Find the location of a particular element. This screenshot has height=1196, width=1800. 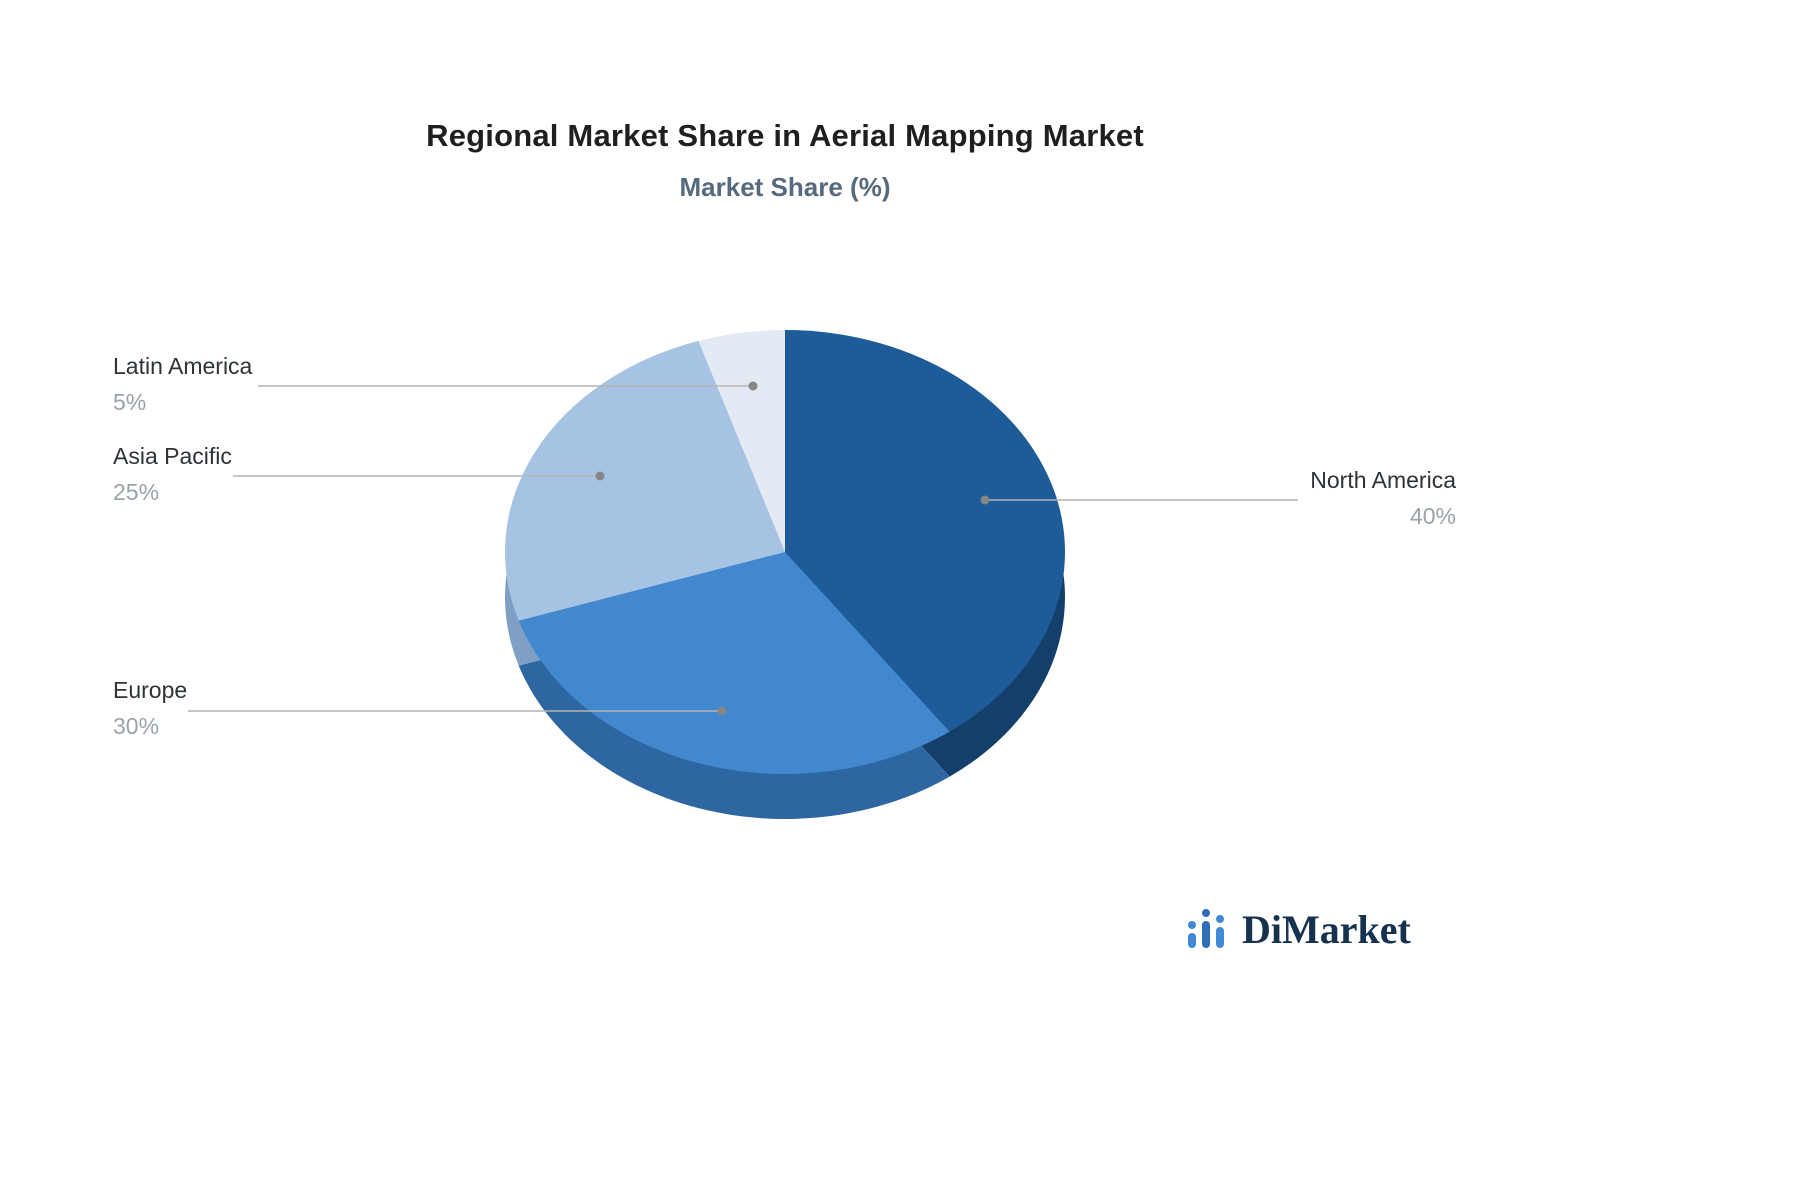

leader-dot-asia-pacific is located at coordinates (600, 476).